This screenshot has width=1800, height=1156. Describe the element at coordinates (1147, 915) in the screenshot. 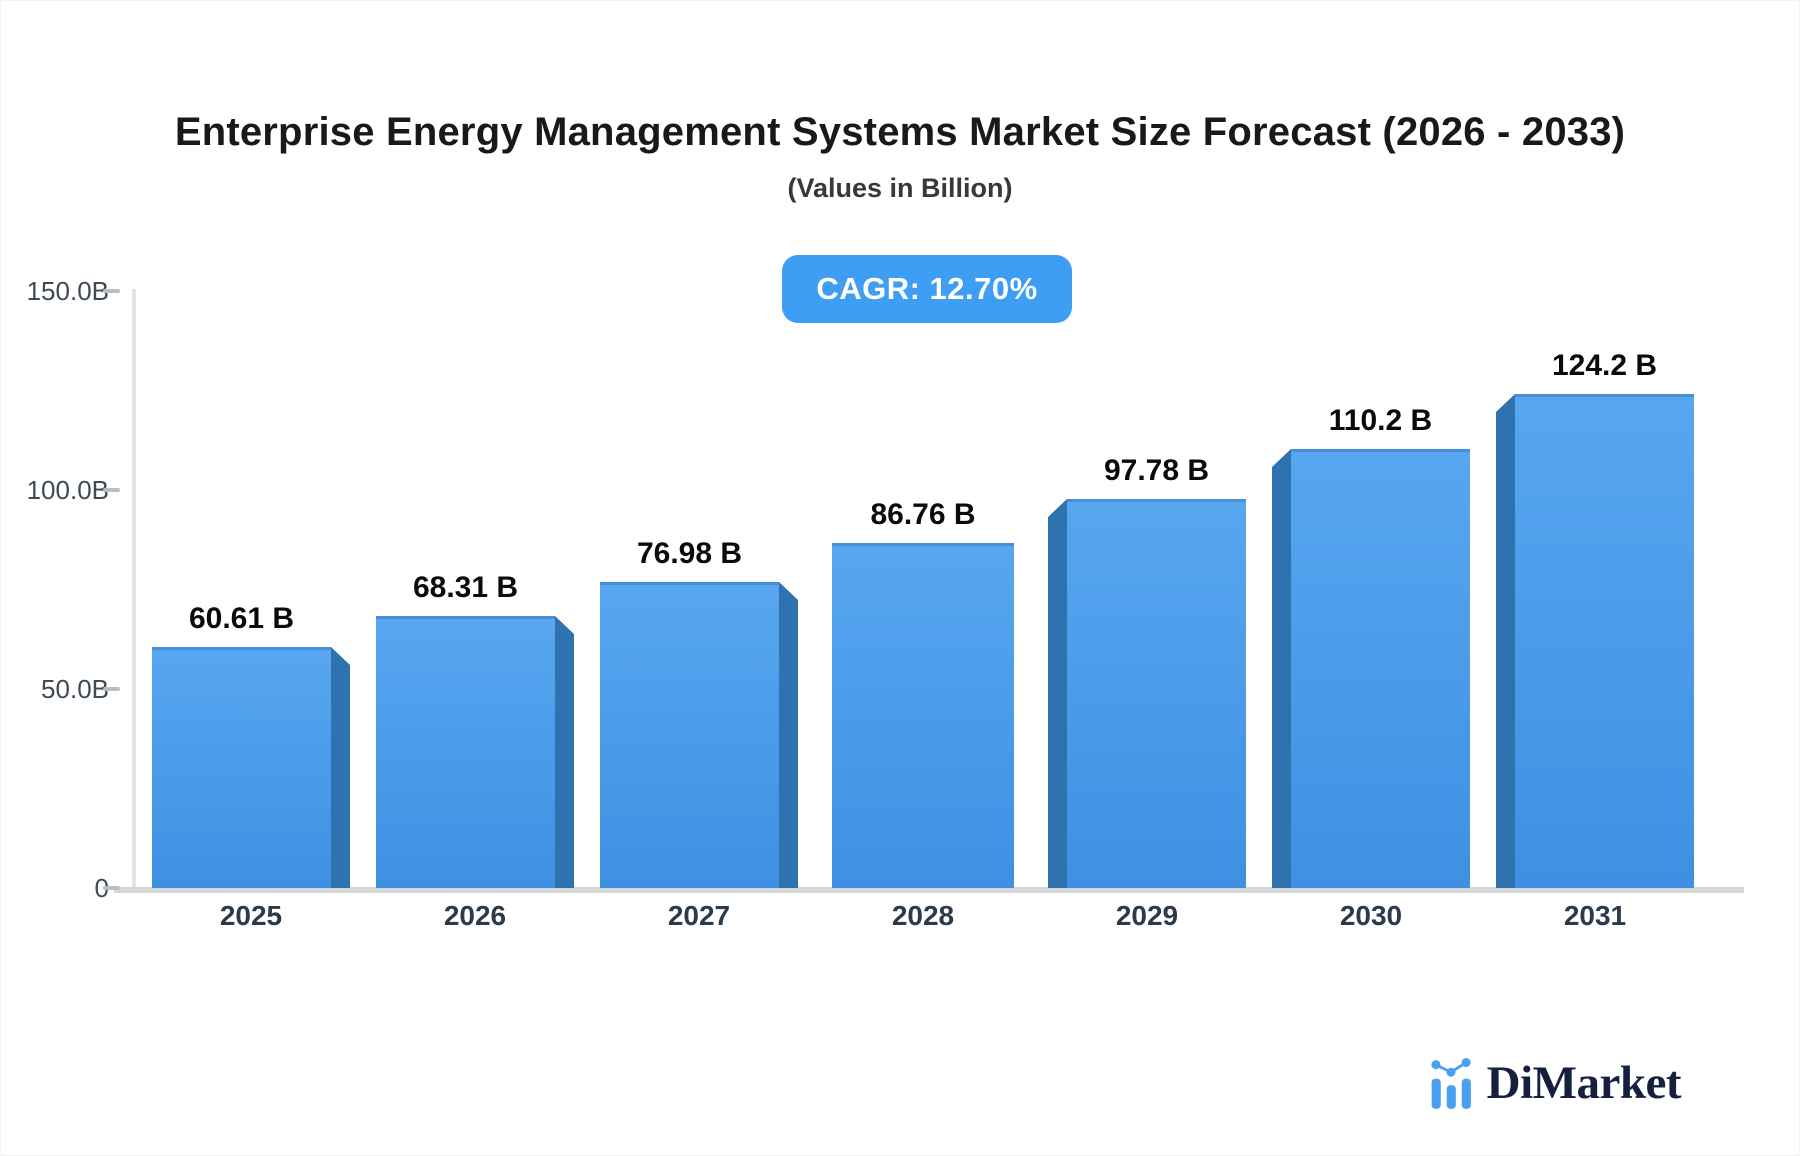

I see `x-tick-label-2029: 2029` at that location.